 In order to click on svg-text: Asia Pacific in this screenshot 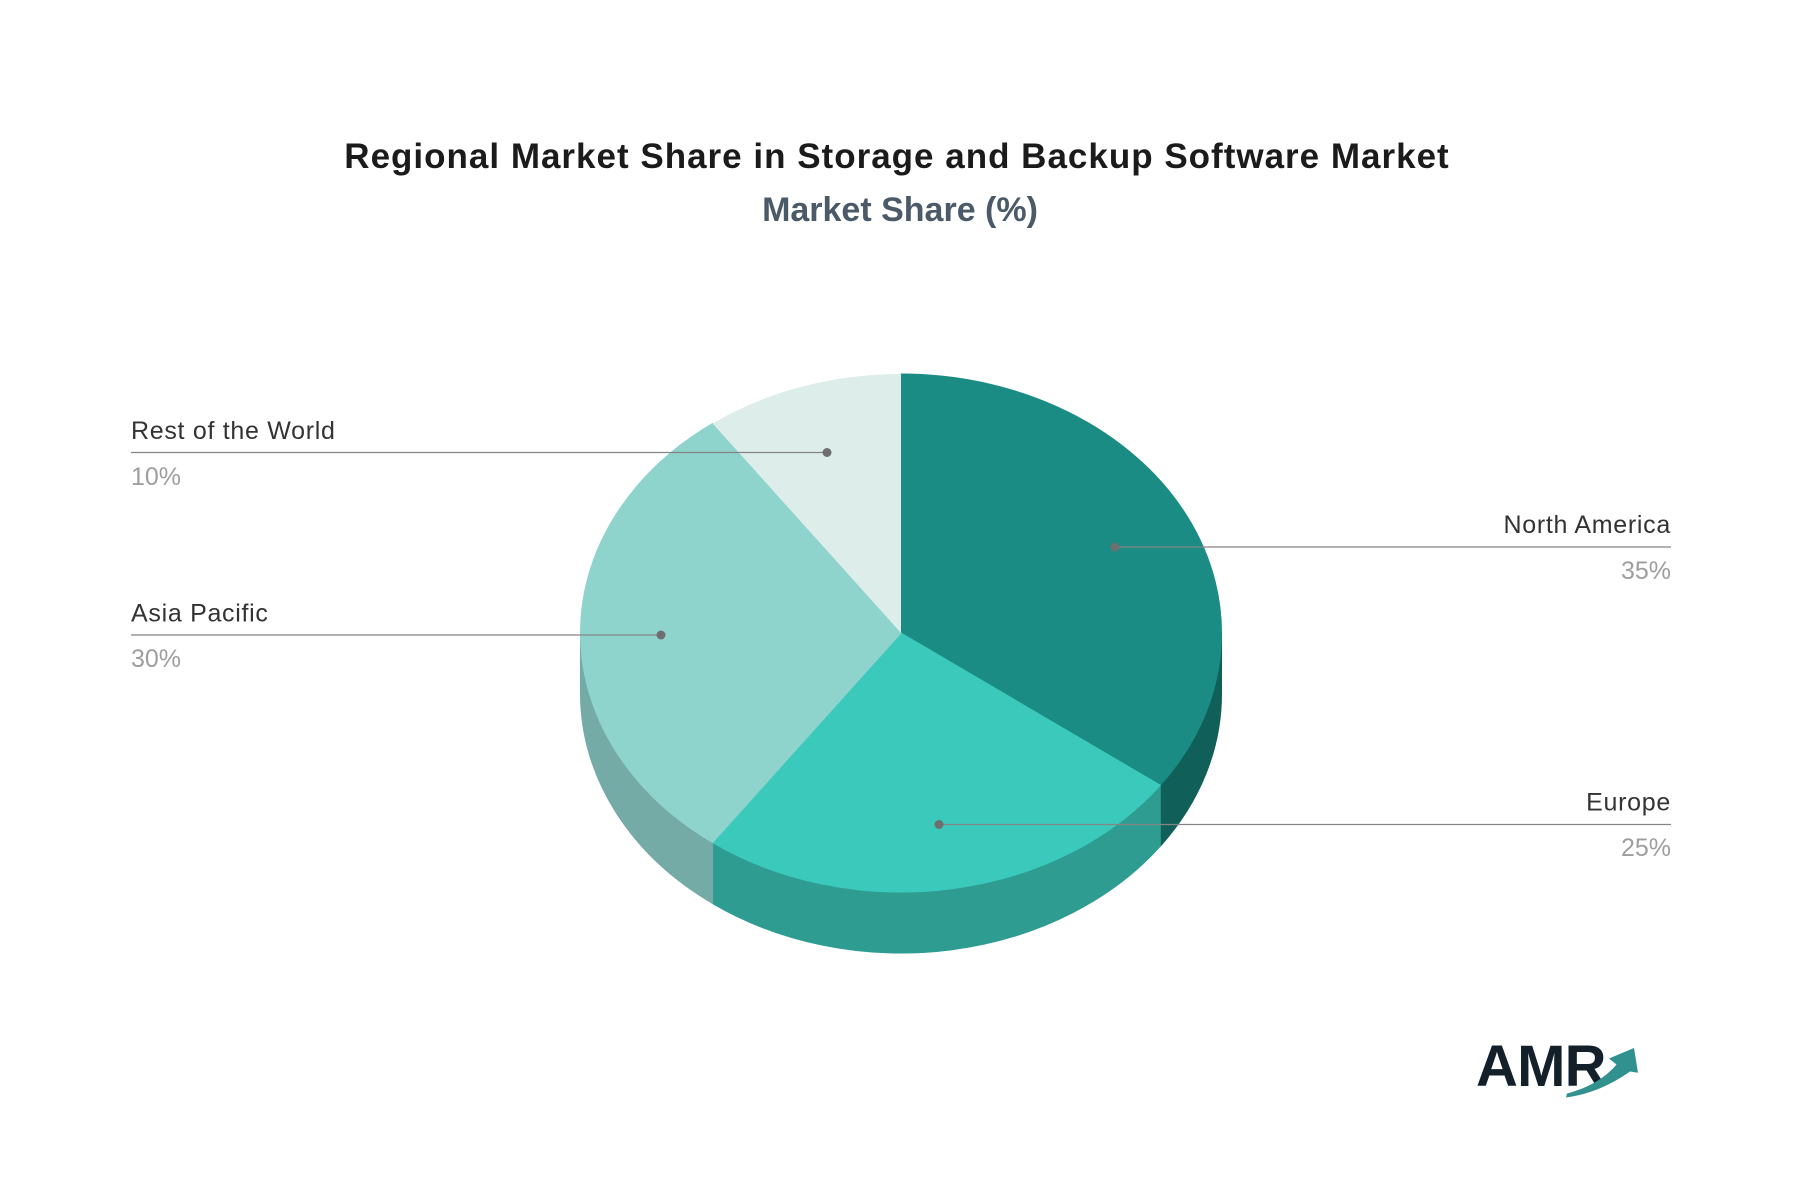, I will do `click(200, 614)`.